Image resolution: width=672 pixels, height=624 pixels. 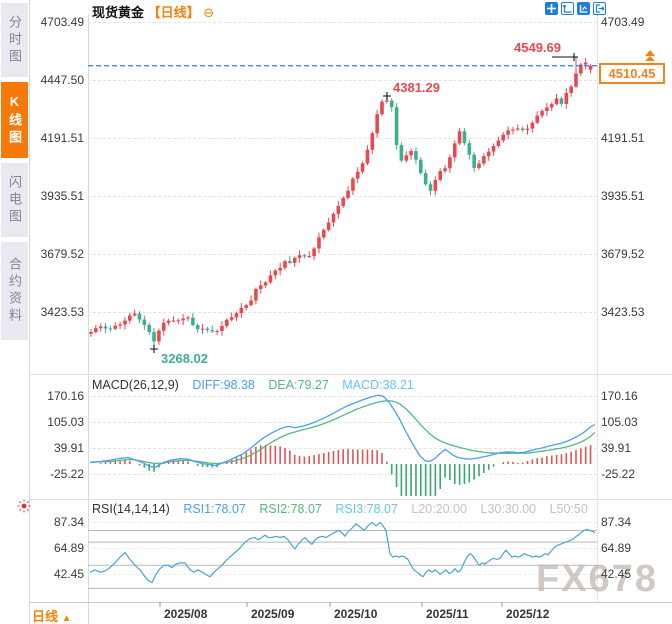 What do you see at coordinates (356, 614) in the screenshot?
I see `xaxis-label: 2025/10` at bounding box center [356, 614].